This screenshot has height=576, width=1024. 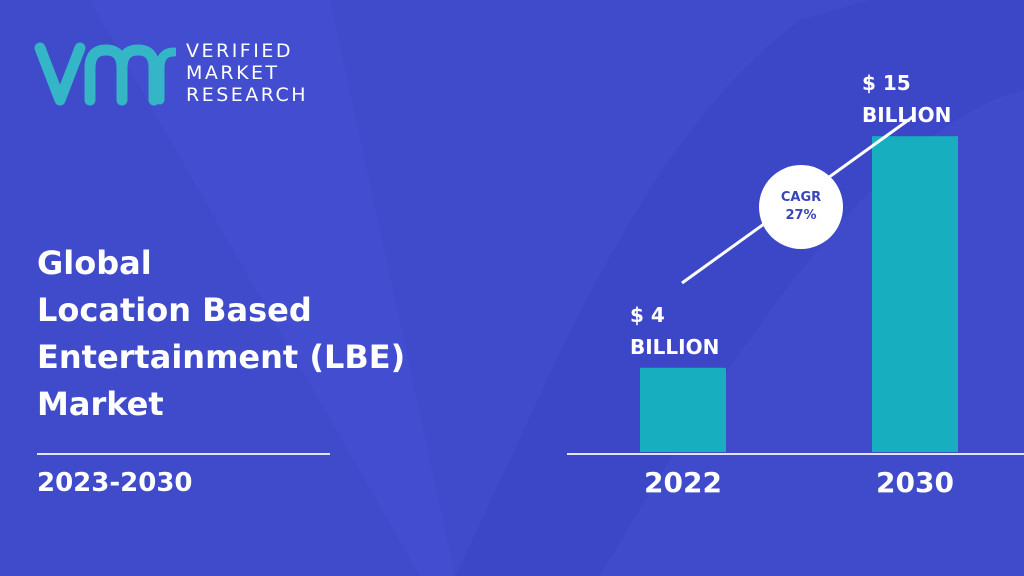 I want to click on data-label-value-2030: $ 15, so click(x=886, y=83).